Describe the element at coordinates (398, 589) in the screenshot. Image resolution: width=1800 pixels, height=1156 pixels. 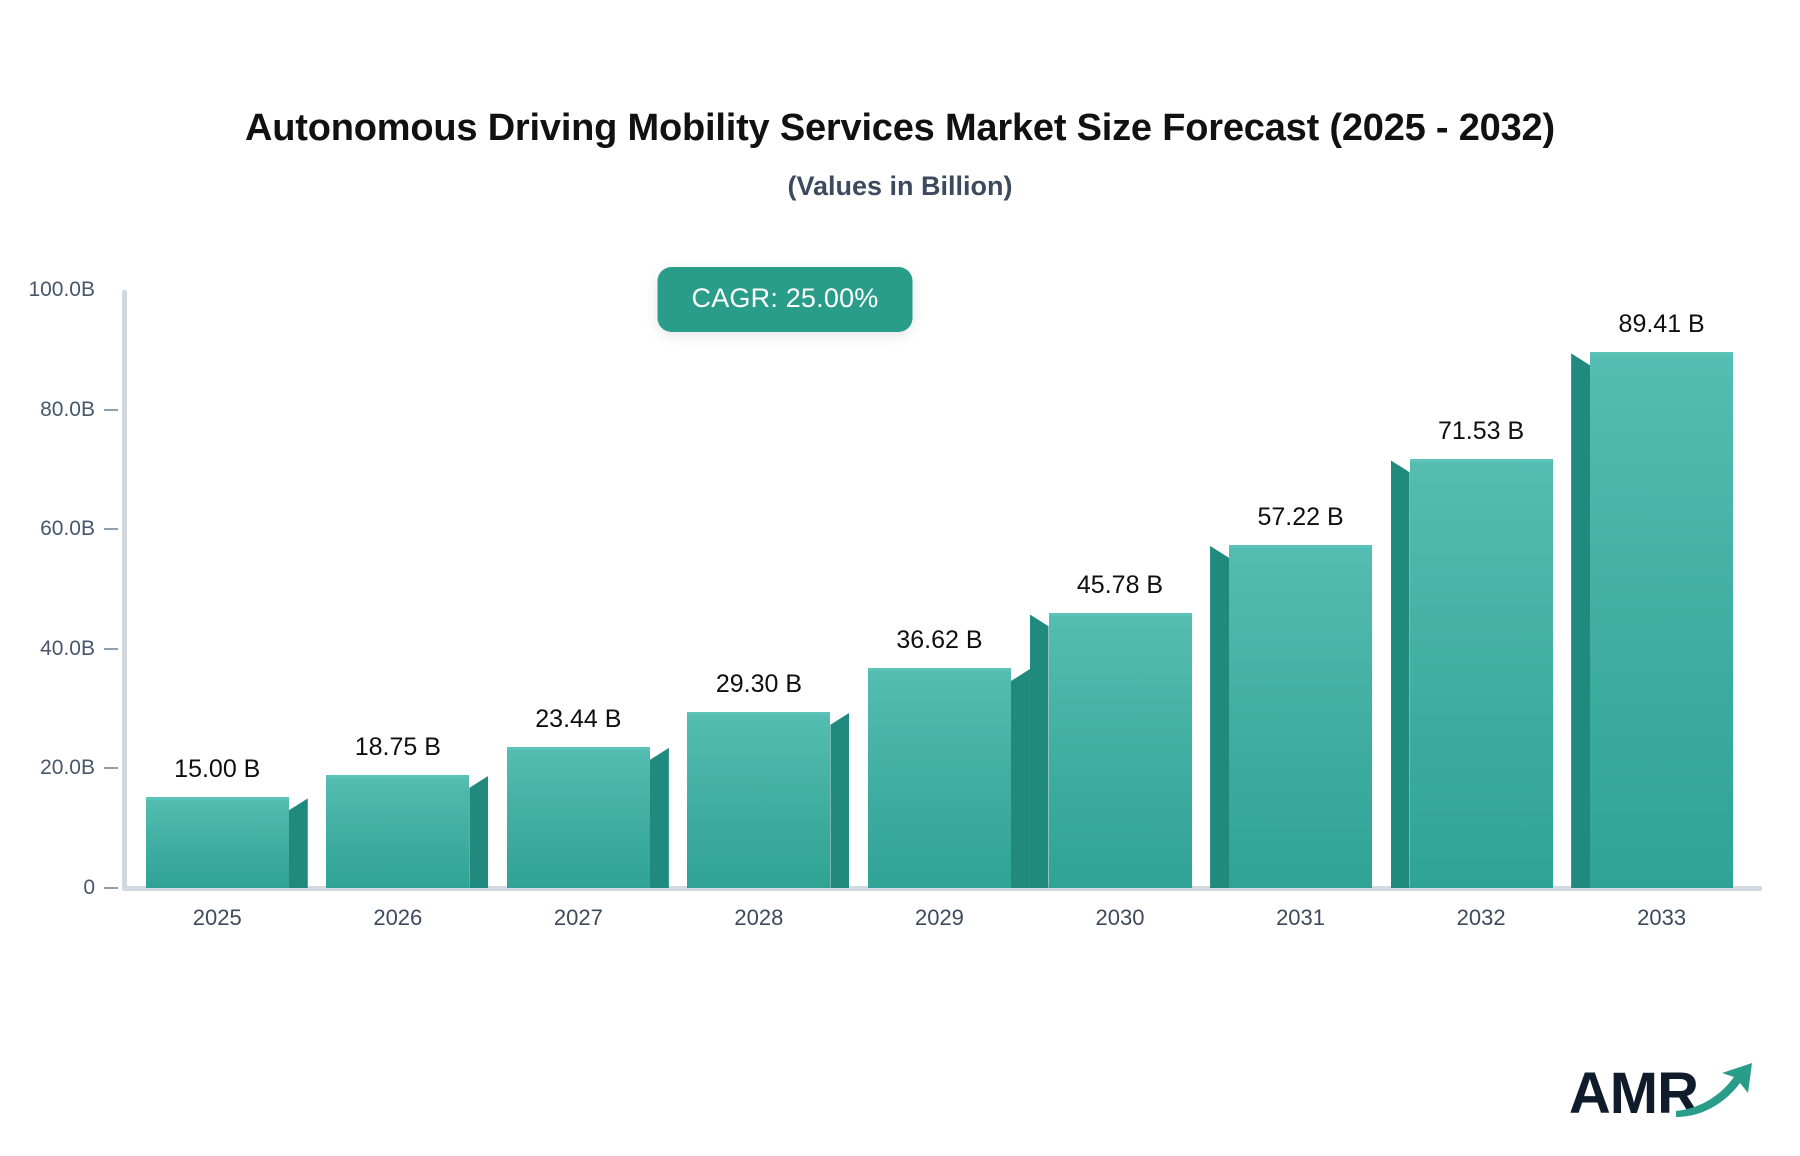
I see `bar-slot: 18.75 B` at that location.